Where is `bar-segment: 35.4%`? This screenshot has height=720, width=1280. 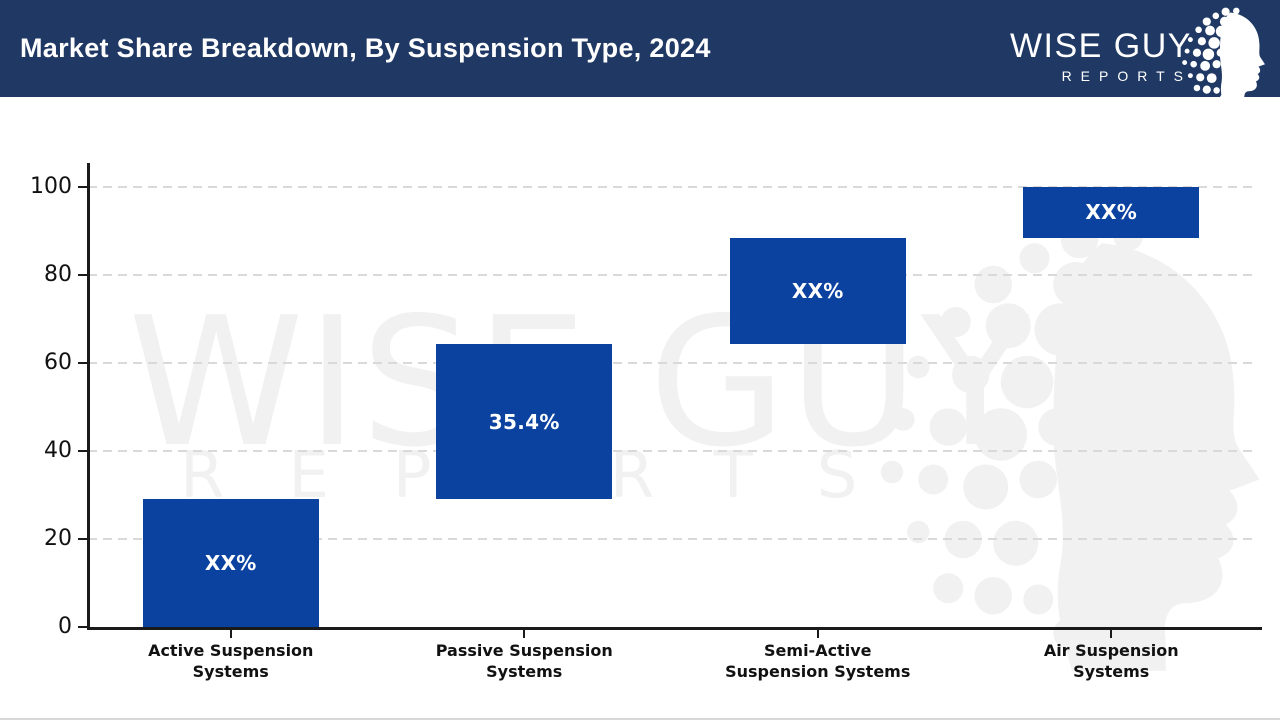
bar-segment: 35.4% is located at coordinates (524, 421).